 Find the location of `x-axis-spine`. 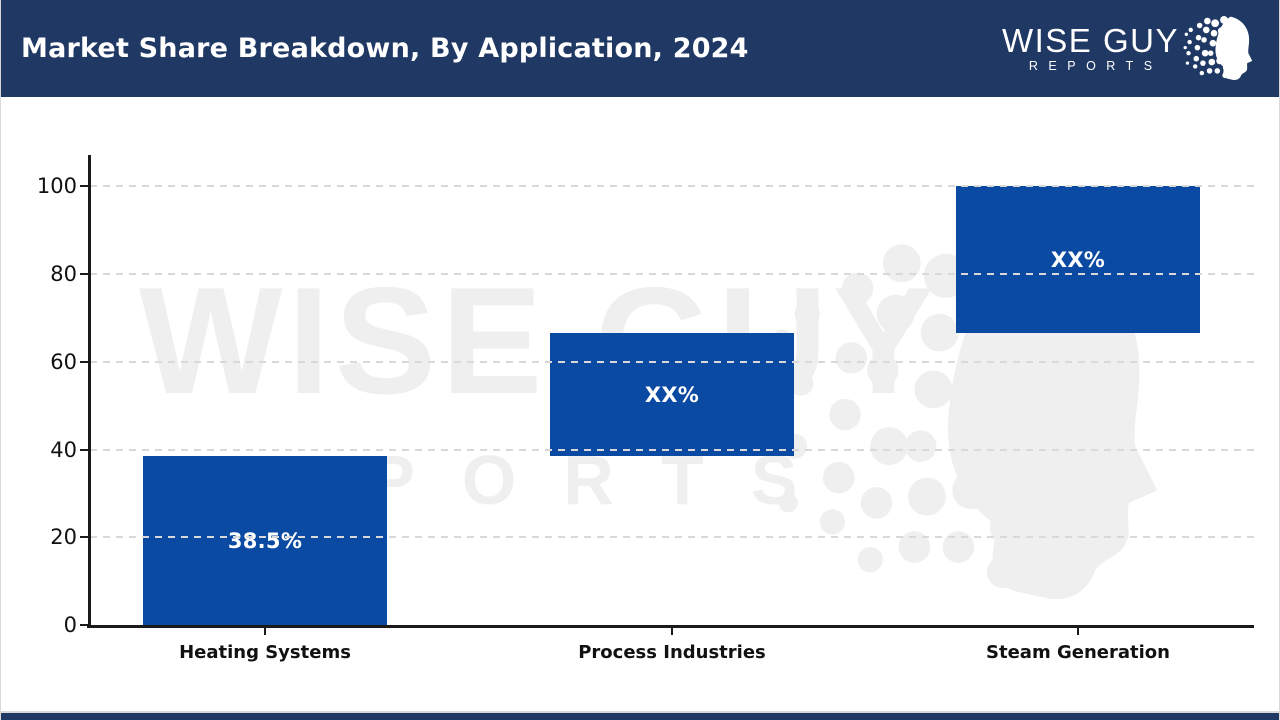

x-axis-spine is located at coordinates (670, 626).